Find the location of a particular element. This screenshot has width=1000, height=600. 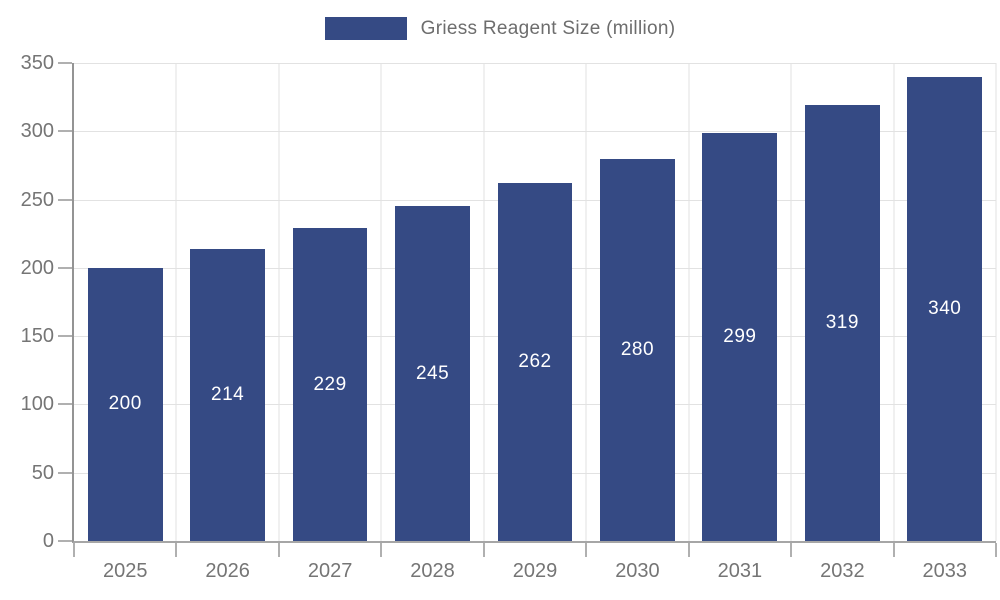

y-tick-label: 150 is located at coordinates (37, 336).